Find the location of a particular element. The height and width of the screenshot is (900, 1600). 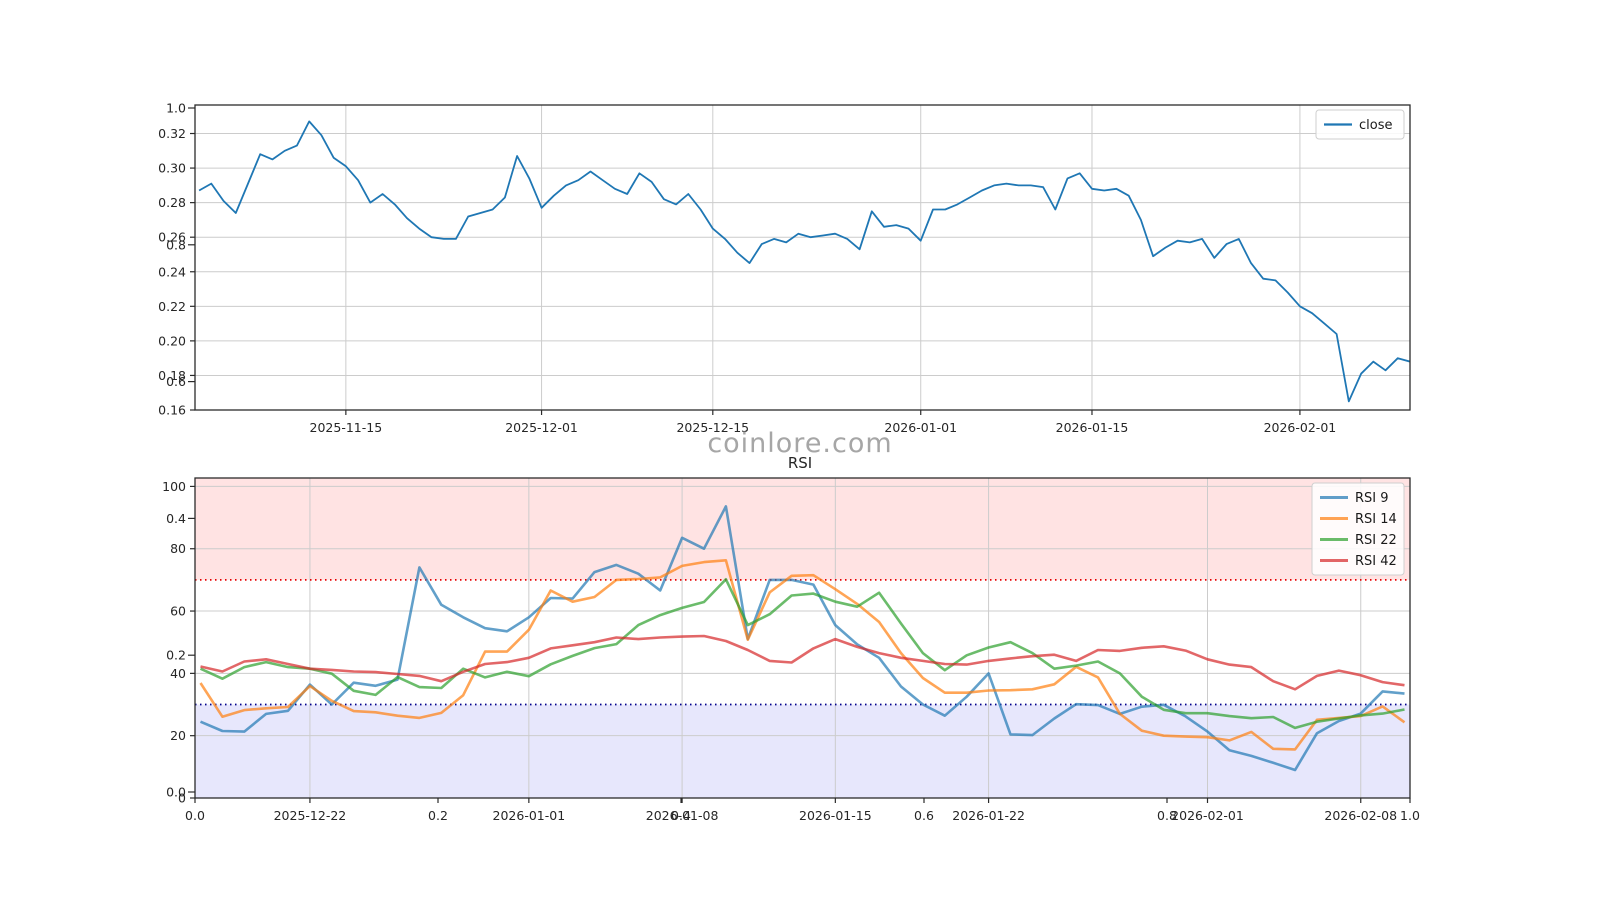

x-tick-label: 2025-12-15 is located at coordinates (712, 427).